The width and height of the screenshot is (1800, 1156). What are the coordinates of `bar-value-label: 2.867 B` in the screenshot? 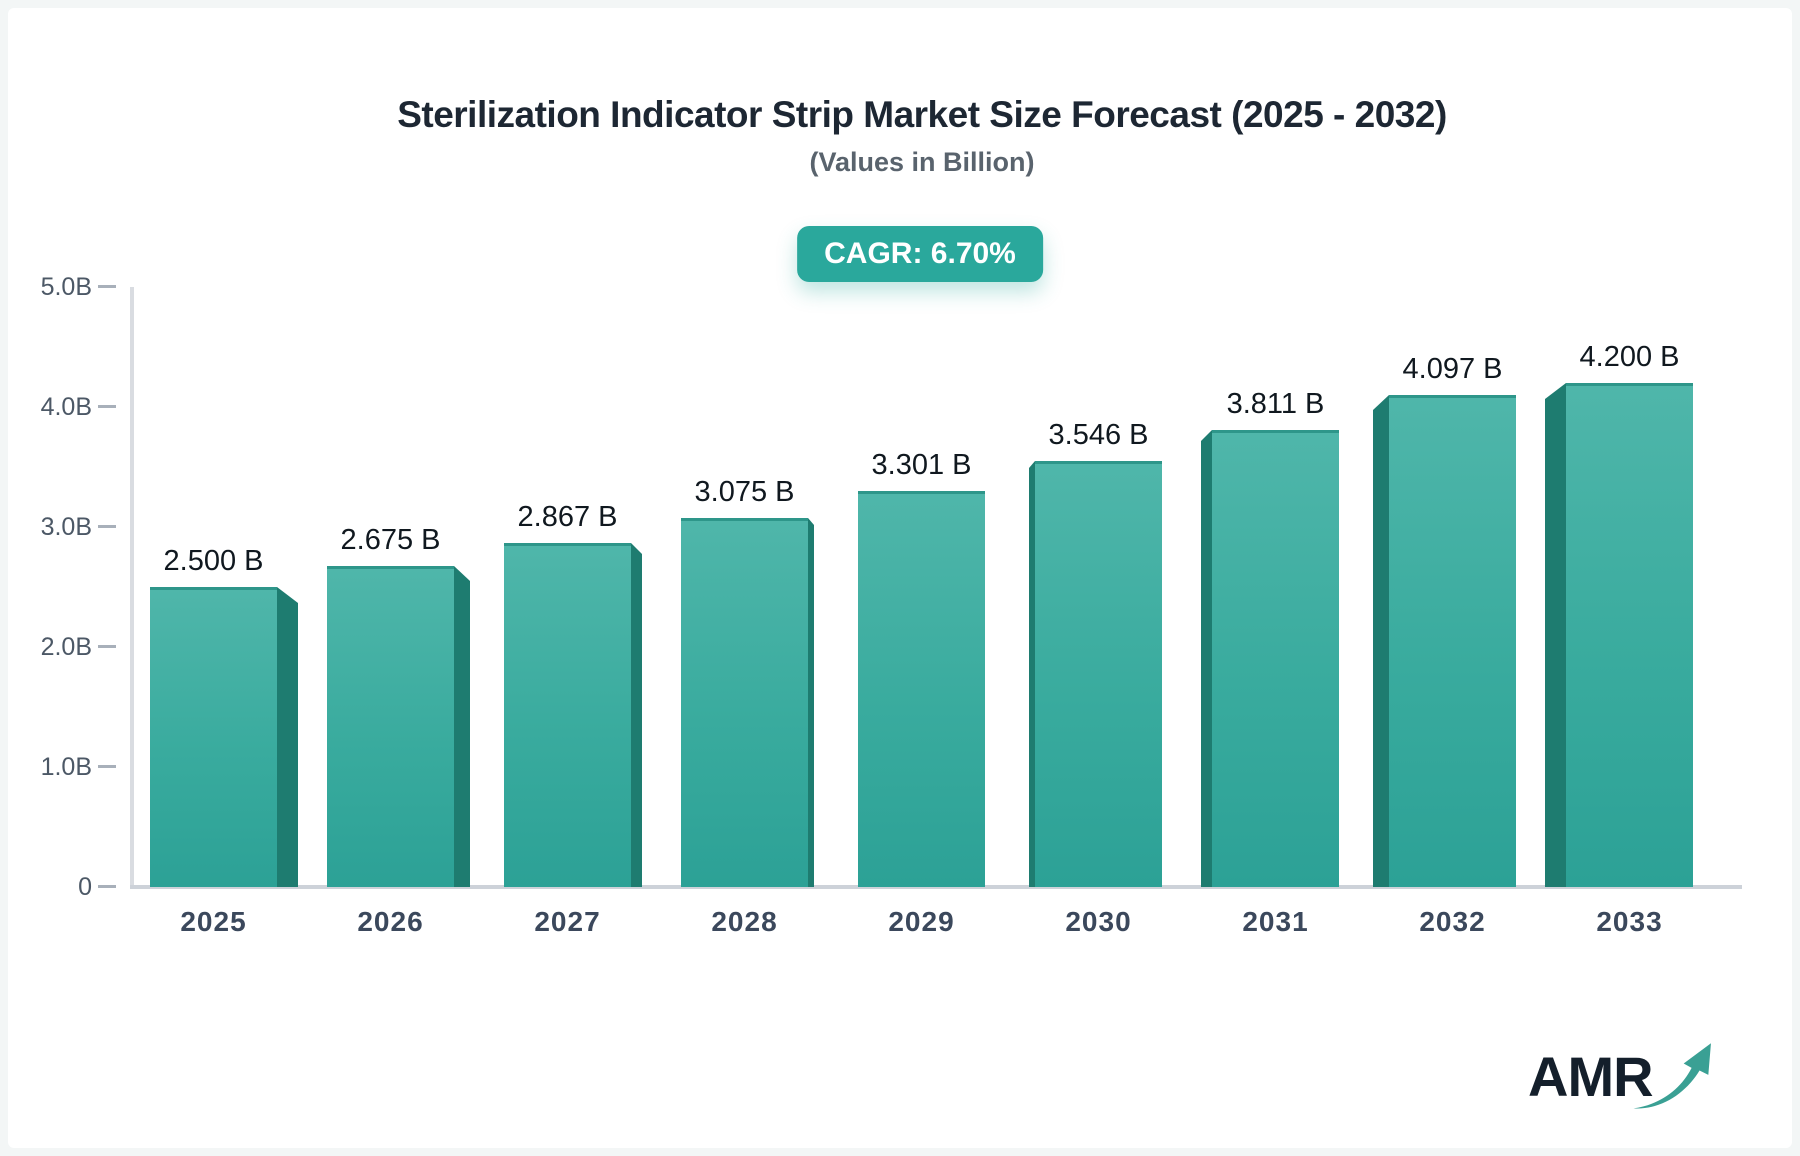 It's located at (567, 517).